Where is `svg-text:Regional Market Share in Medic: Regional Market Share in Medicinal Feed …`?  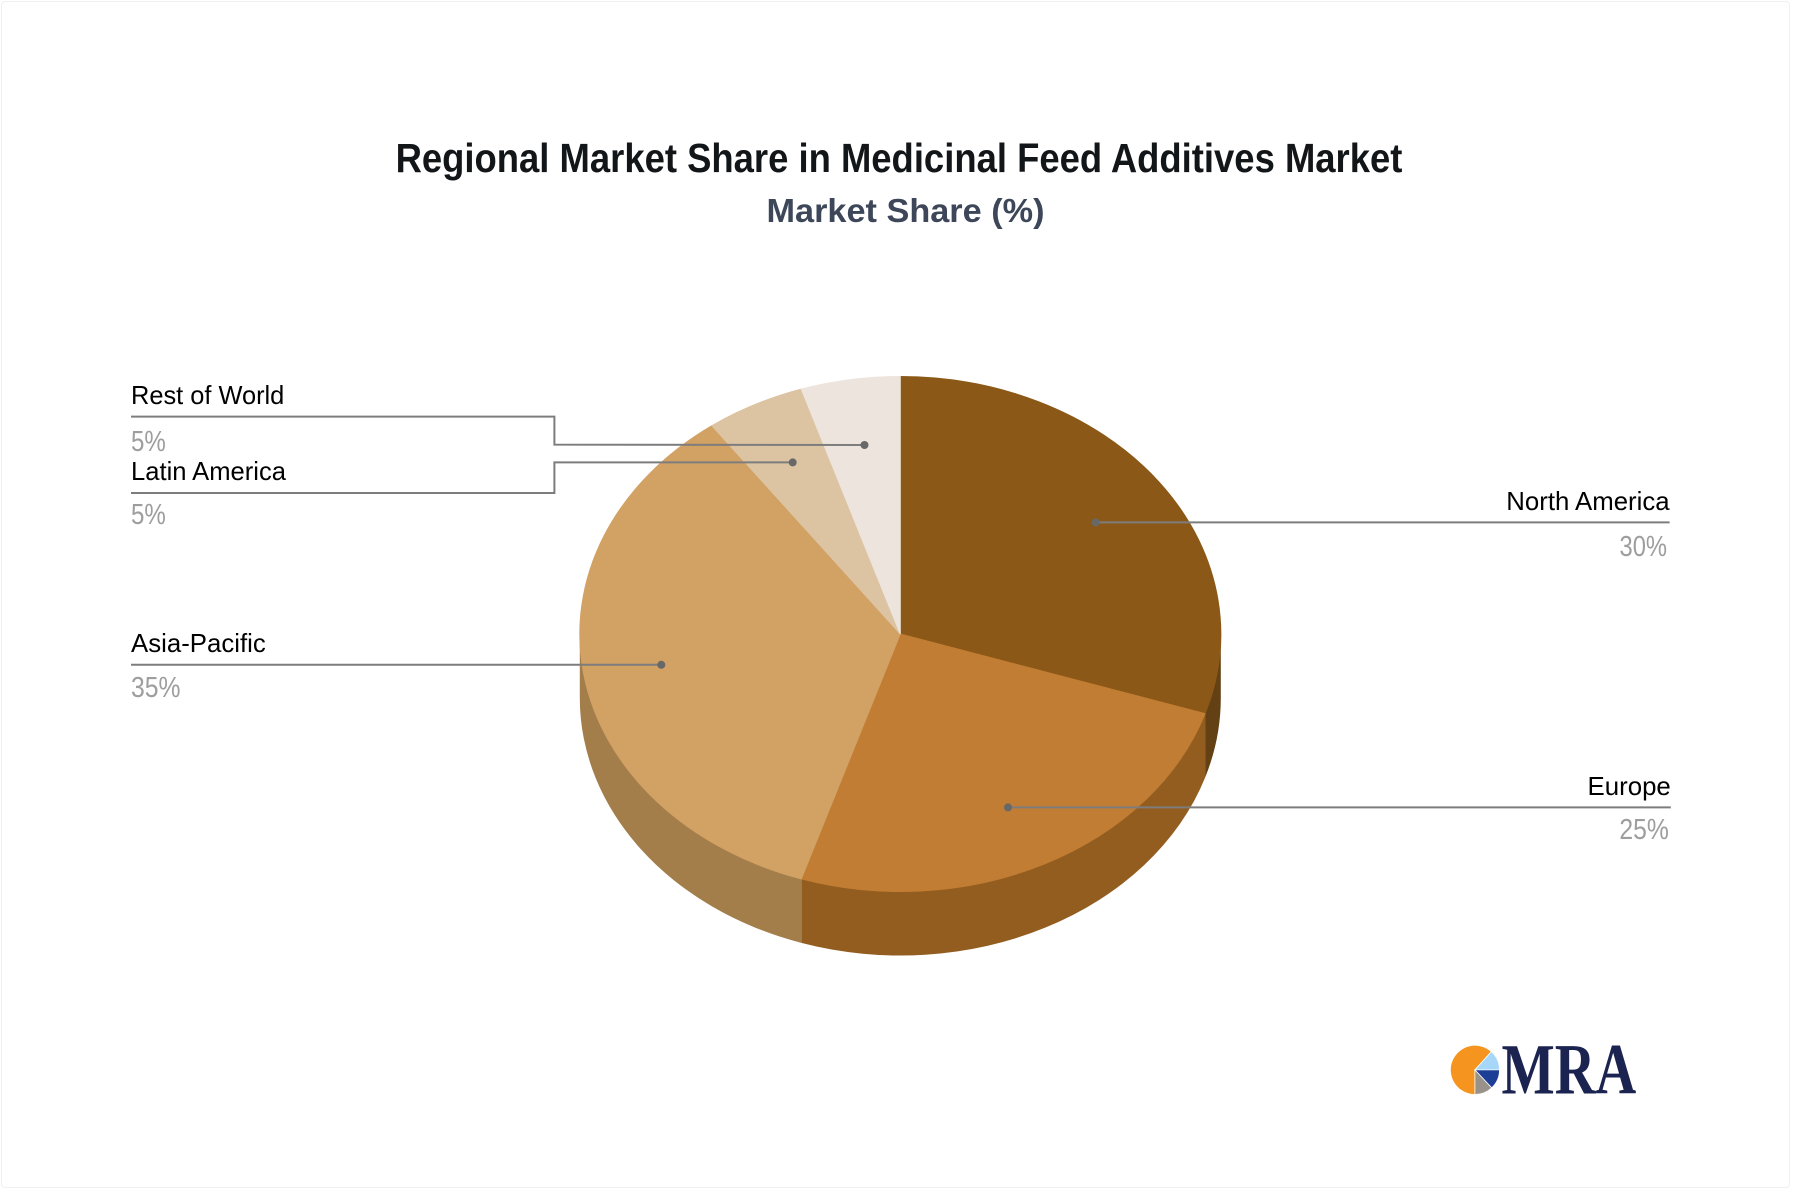 svg-text:Regional Market Share in Medic: Regional Market Share in Medicinal Feed … is located at coordinates (899, 158).